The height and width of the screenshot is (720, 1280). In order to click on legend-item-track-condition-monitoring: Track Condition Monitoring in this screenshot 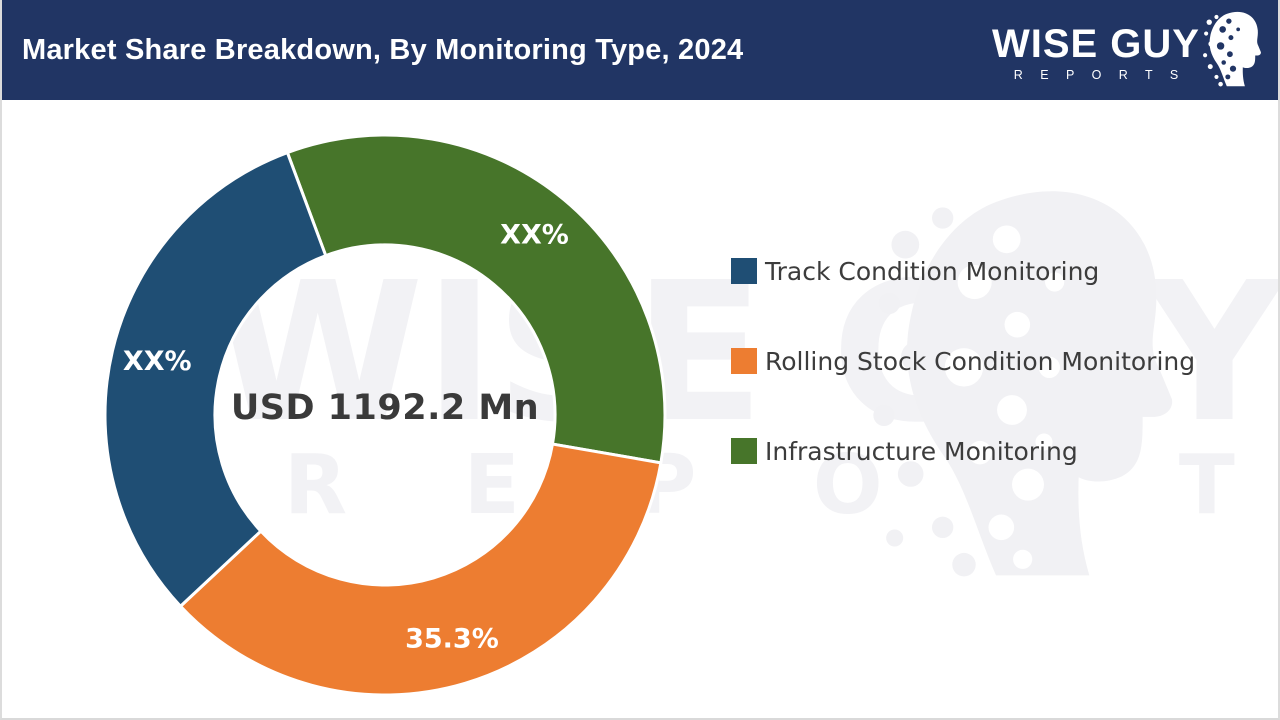, I will do `click(963, 271)`.